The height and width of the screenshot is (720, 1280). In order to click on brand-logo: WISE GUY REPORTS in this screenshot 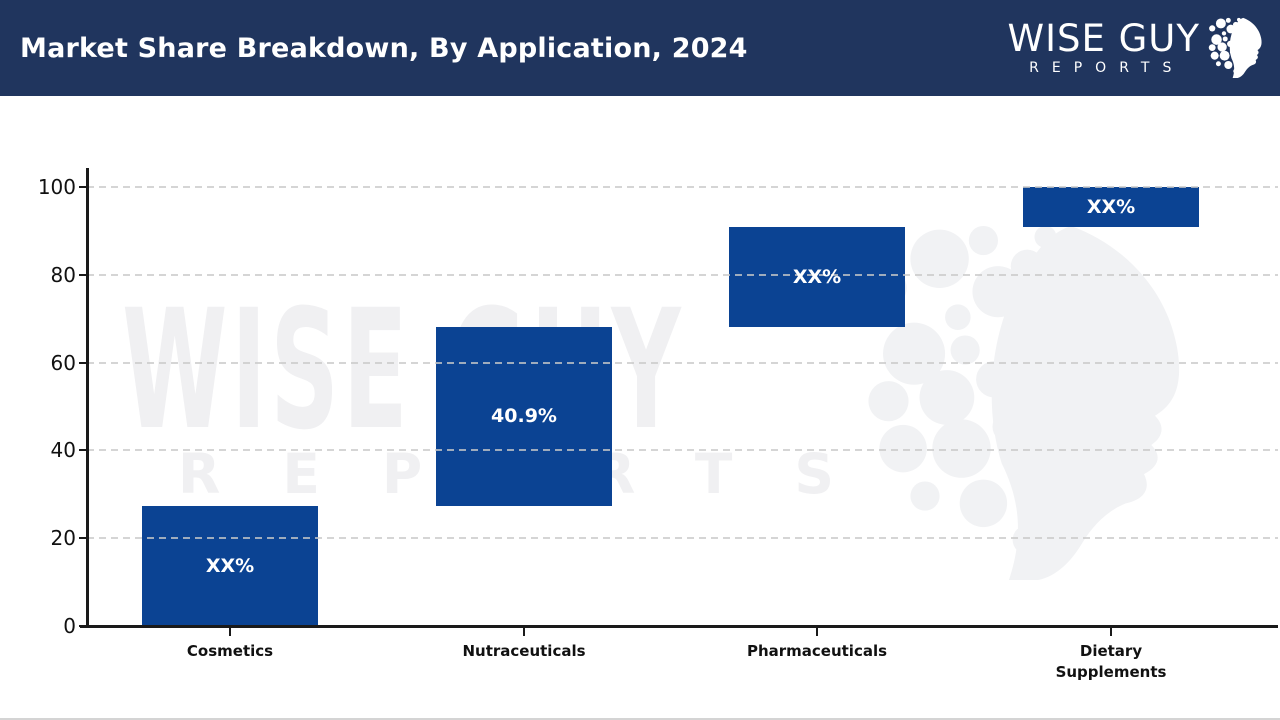, I will do `click(1138, 47)`.